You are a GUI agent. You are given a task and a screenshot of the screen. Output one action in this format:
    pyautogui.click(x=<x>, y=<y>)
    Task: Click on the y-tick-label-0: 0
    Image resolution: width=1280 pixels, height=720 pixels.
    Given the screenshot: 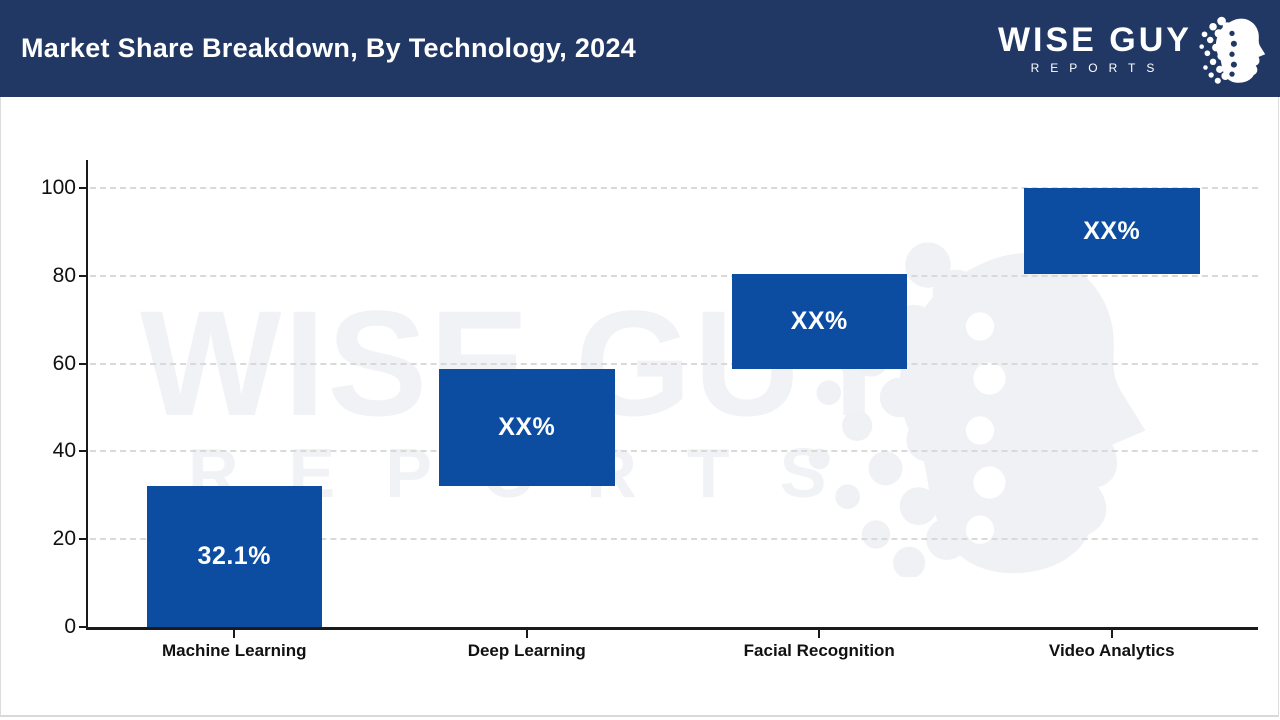 What is the action you would take?
    pyautogui.click(x=70, y=626)
    